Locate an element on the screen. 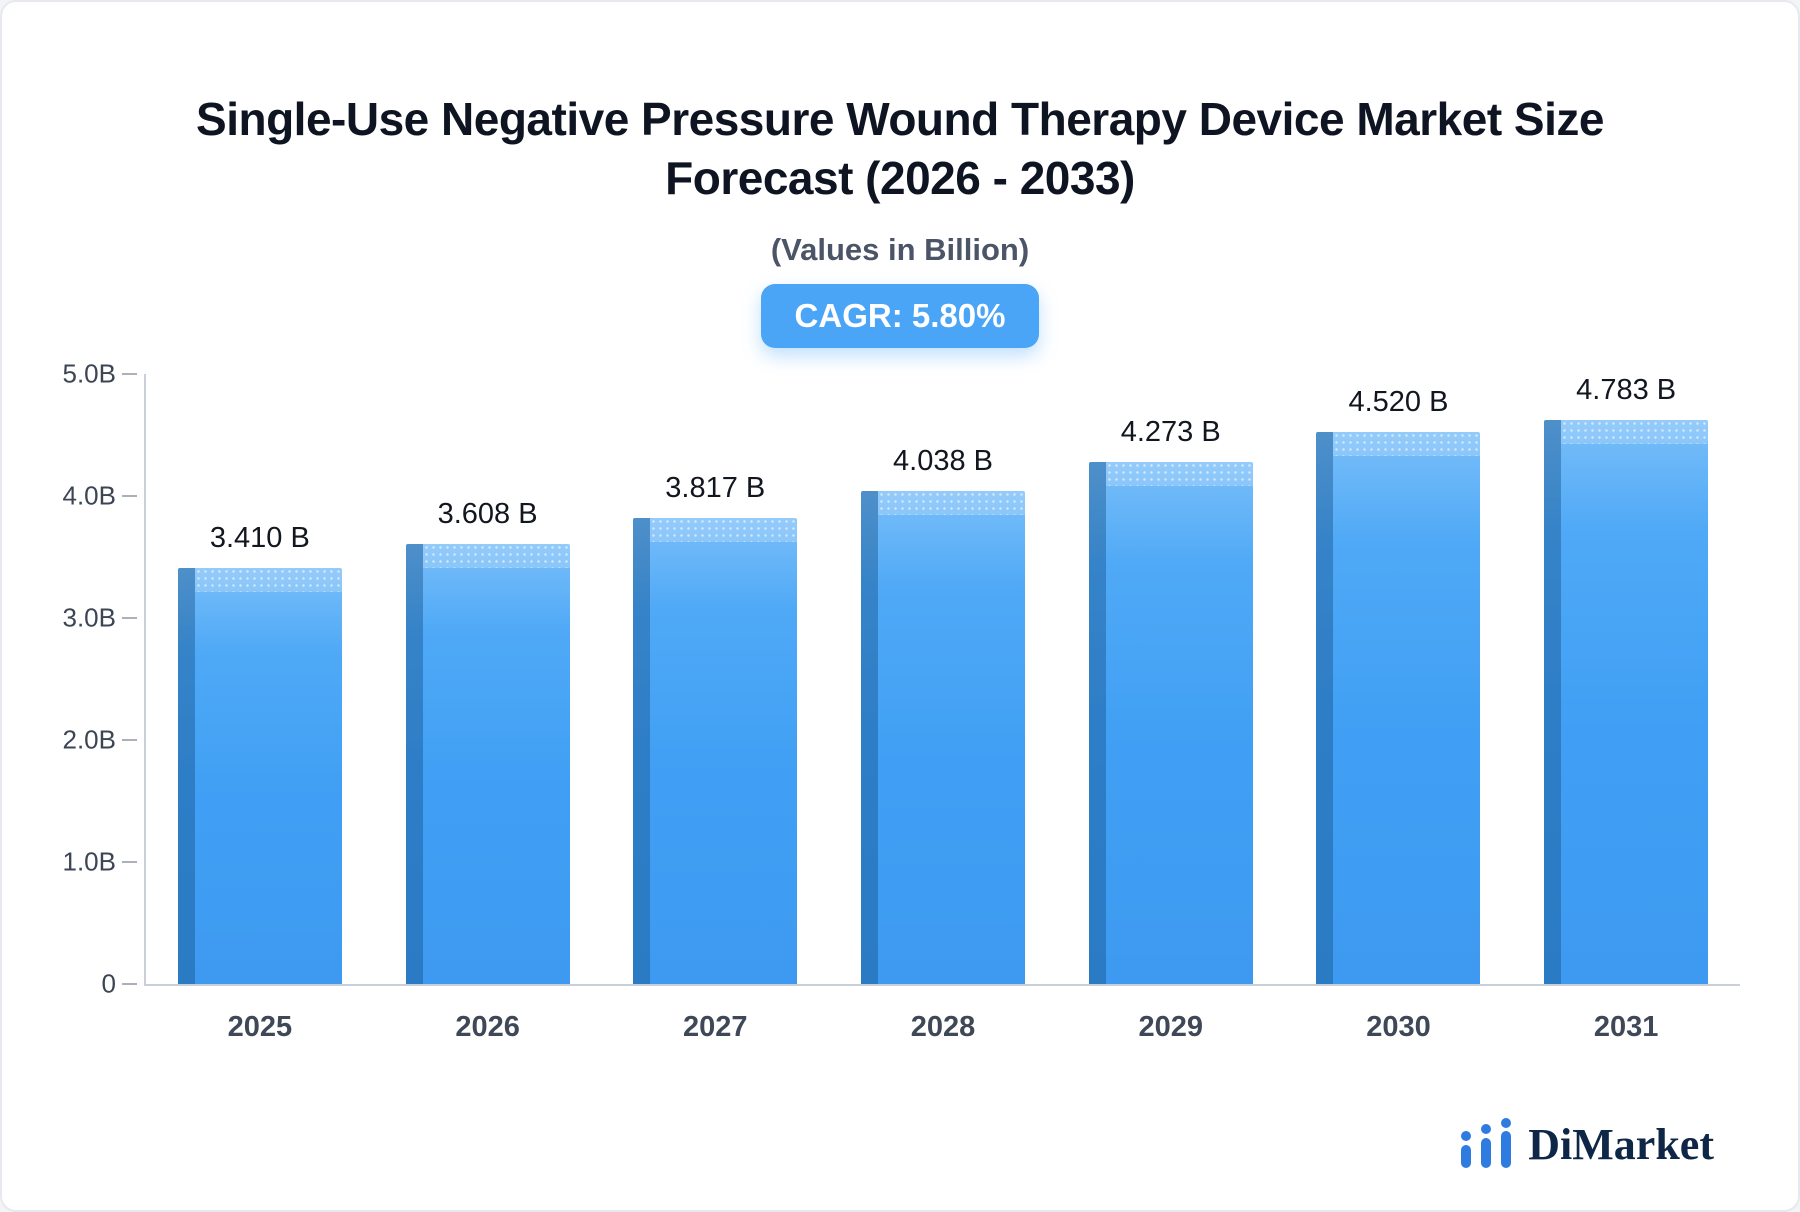 The width and height of the screenshot is (1800, 1212). y-axis-tick-label: 4.0B is located at coordinates (89, 495).